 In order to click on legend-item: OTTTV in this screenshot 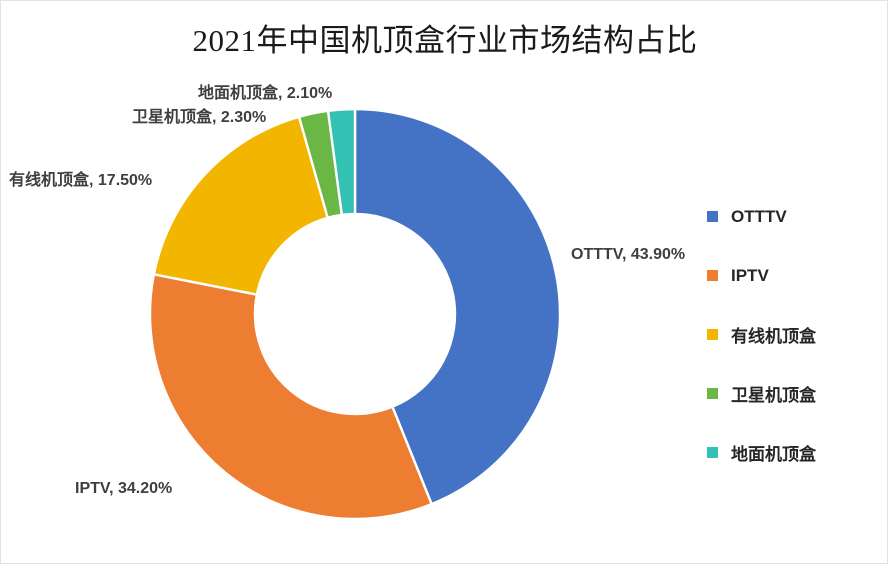, I will do `click(792, 216)`.